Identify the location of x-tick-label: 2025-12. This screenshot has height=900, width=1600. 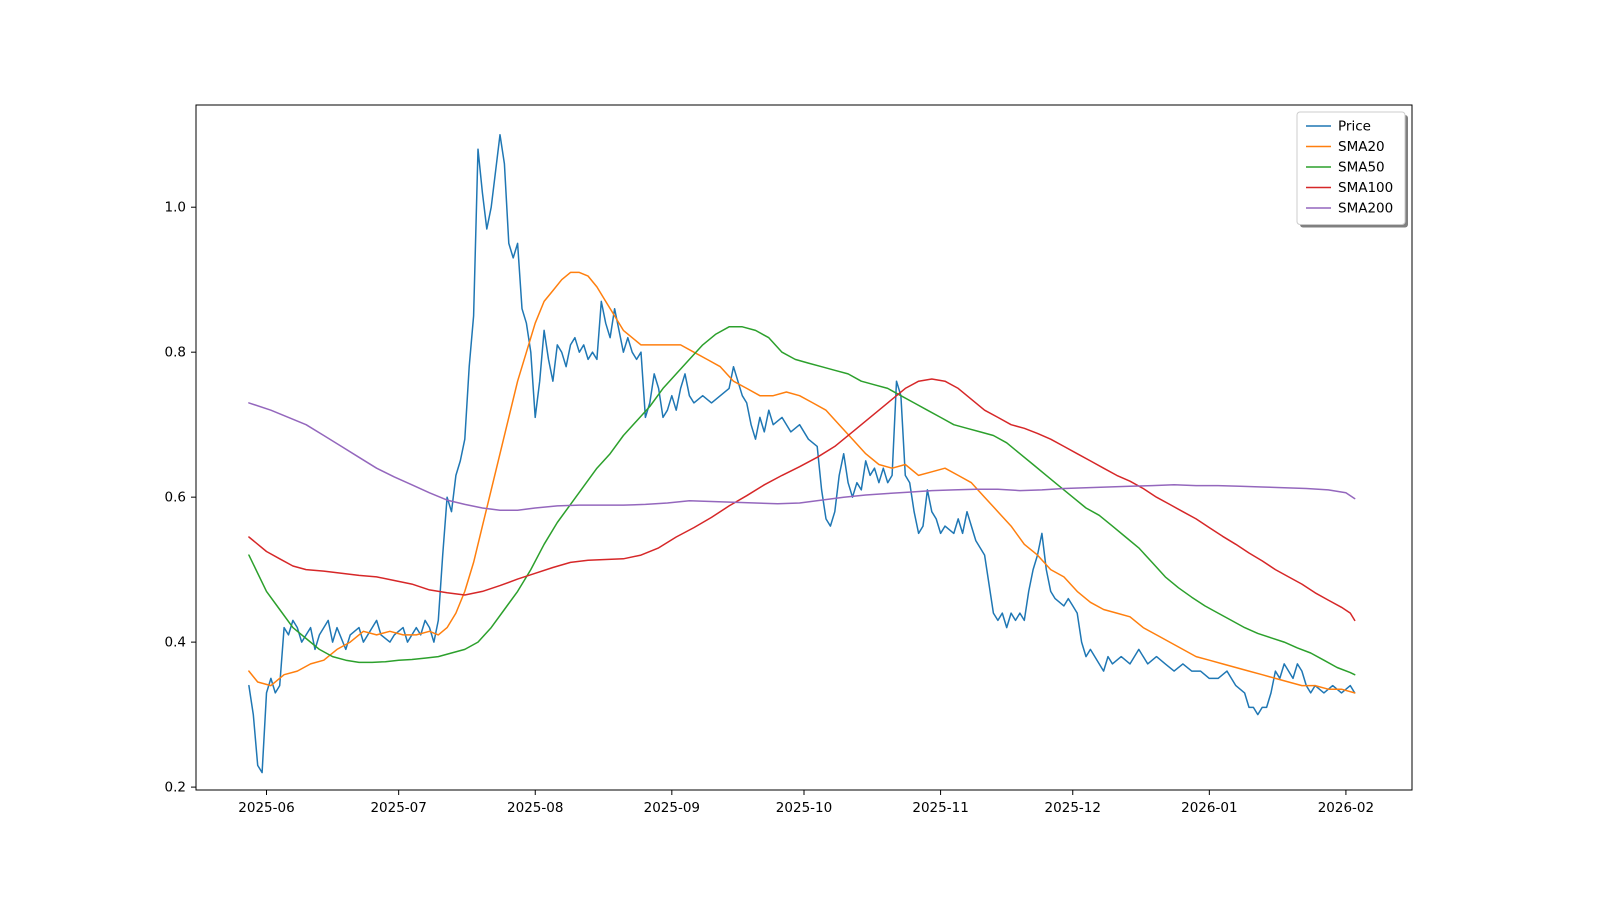
(1073, 808).